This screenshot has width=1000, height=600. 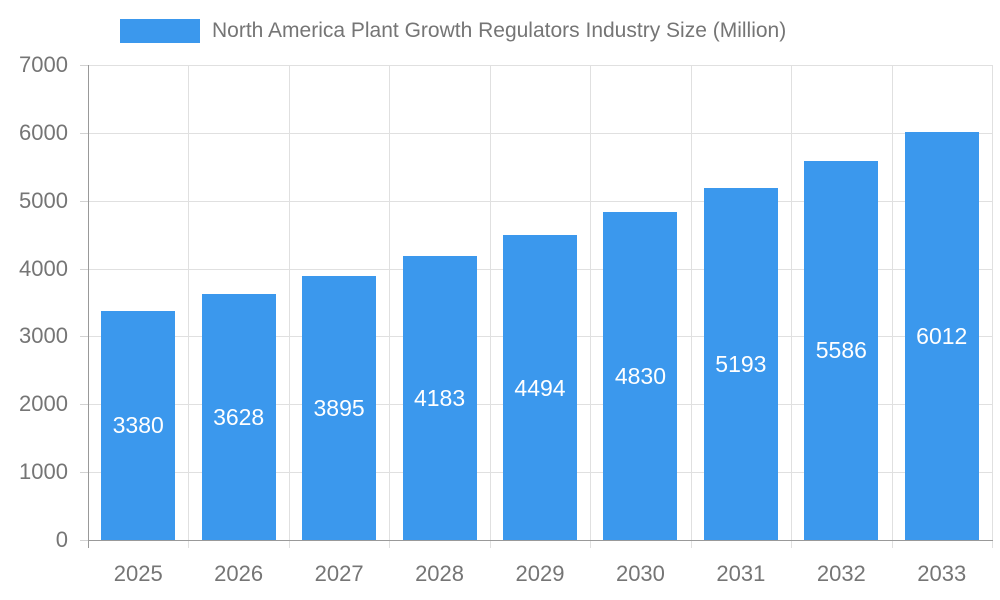 I want to click on x-axis-tick-label: 2028, so click(x=440, y=573).